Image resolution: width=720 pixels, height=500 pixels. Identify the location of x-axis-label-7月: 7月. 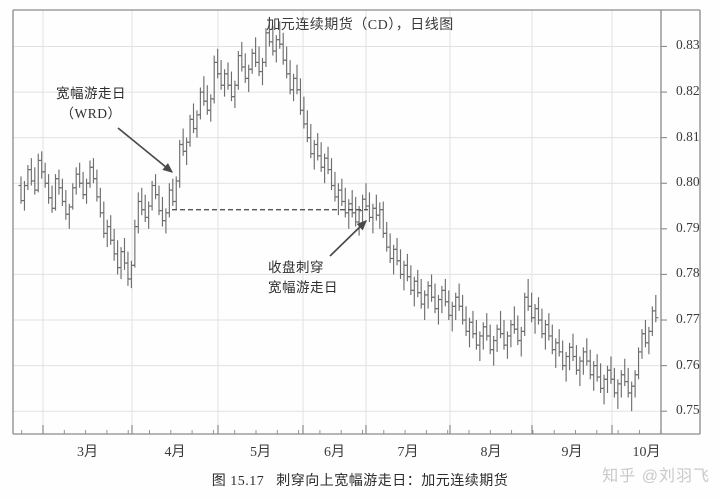
(408, 452).